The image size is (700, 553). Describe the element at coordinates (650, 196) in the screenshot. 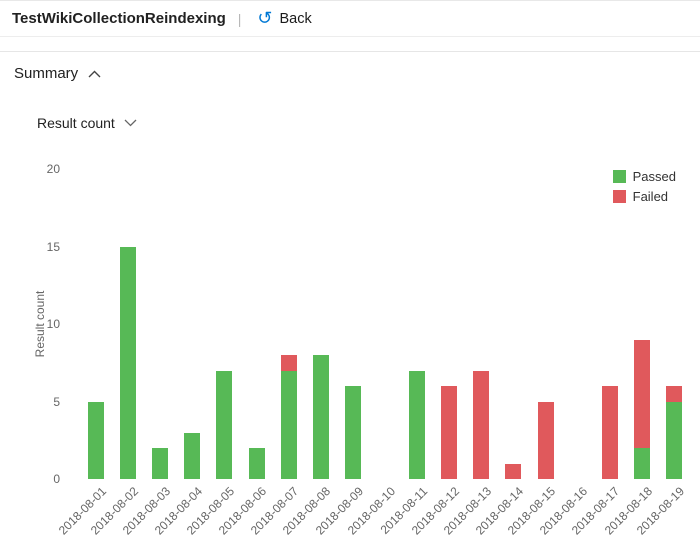

I see `legend-label-failed: Failed` at that location.